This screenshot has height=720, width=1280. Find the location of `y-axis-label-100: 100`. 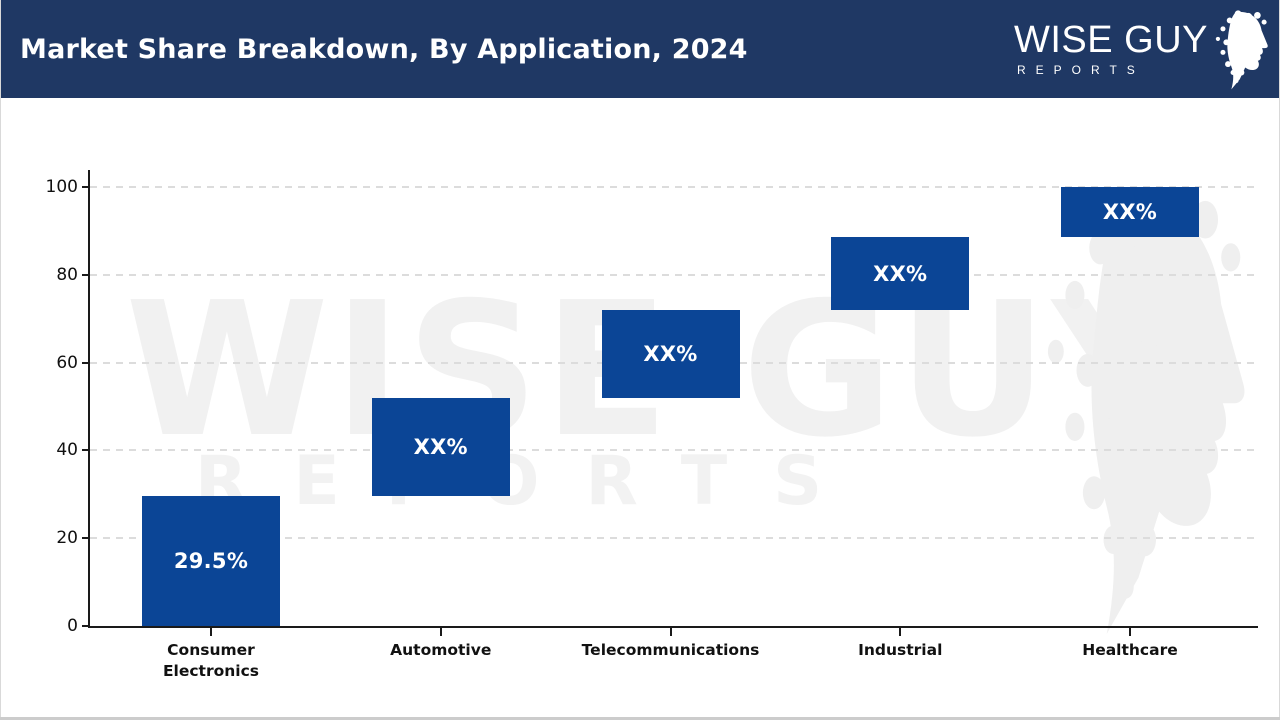

y-axis-label-100: 100 is located at coordinates (61, 187).